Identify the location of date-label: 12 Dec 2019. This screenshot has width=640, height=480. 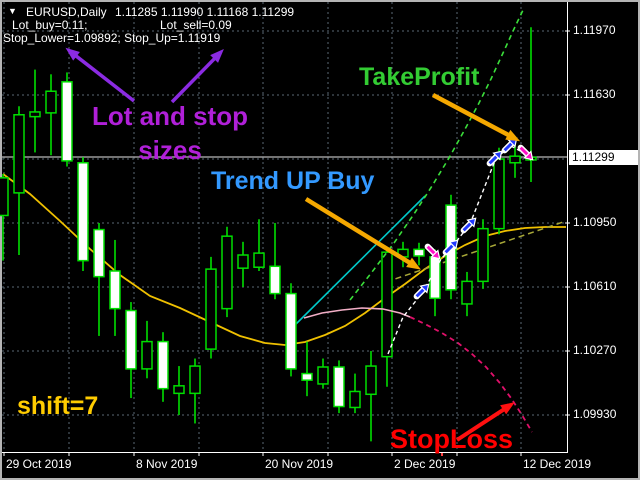
(557, 464).